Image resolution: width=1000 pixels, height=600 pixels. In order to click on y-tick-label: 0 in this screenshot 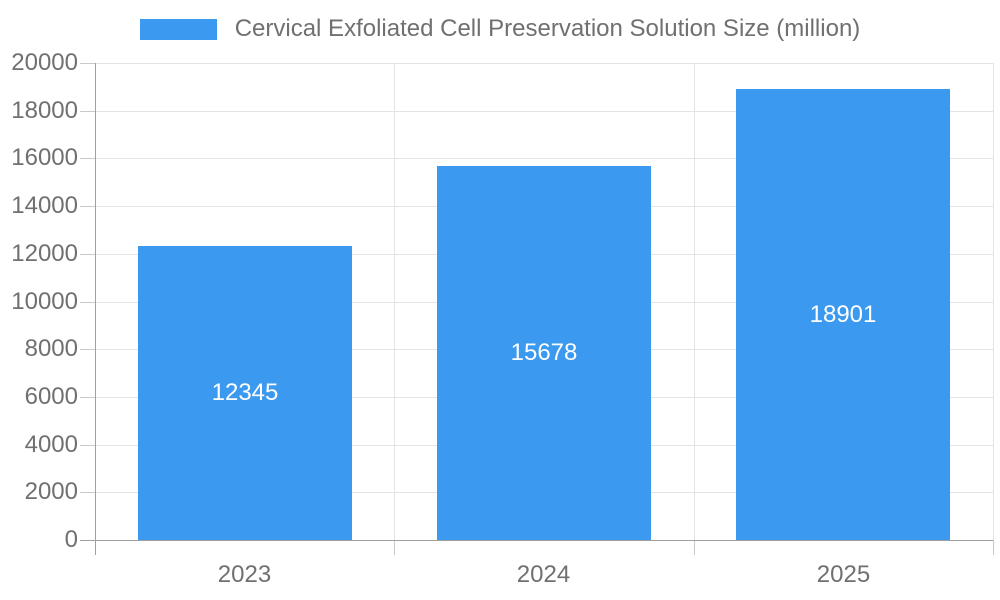, I will do `click(71, 539)`.